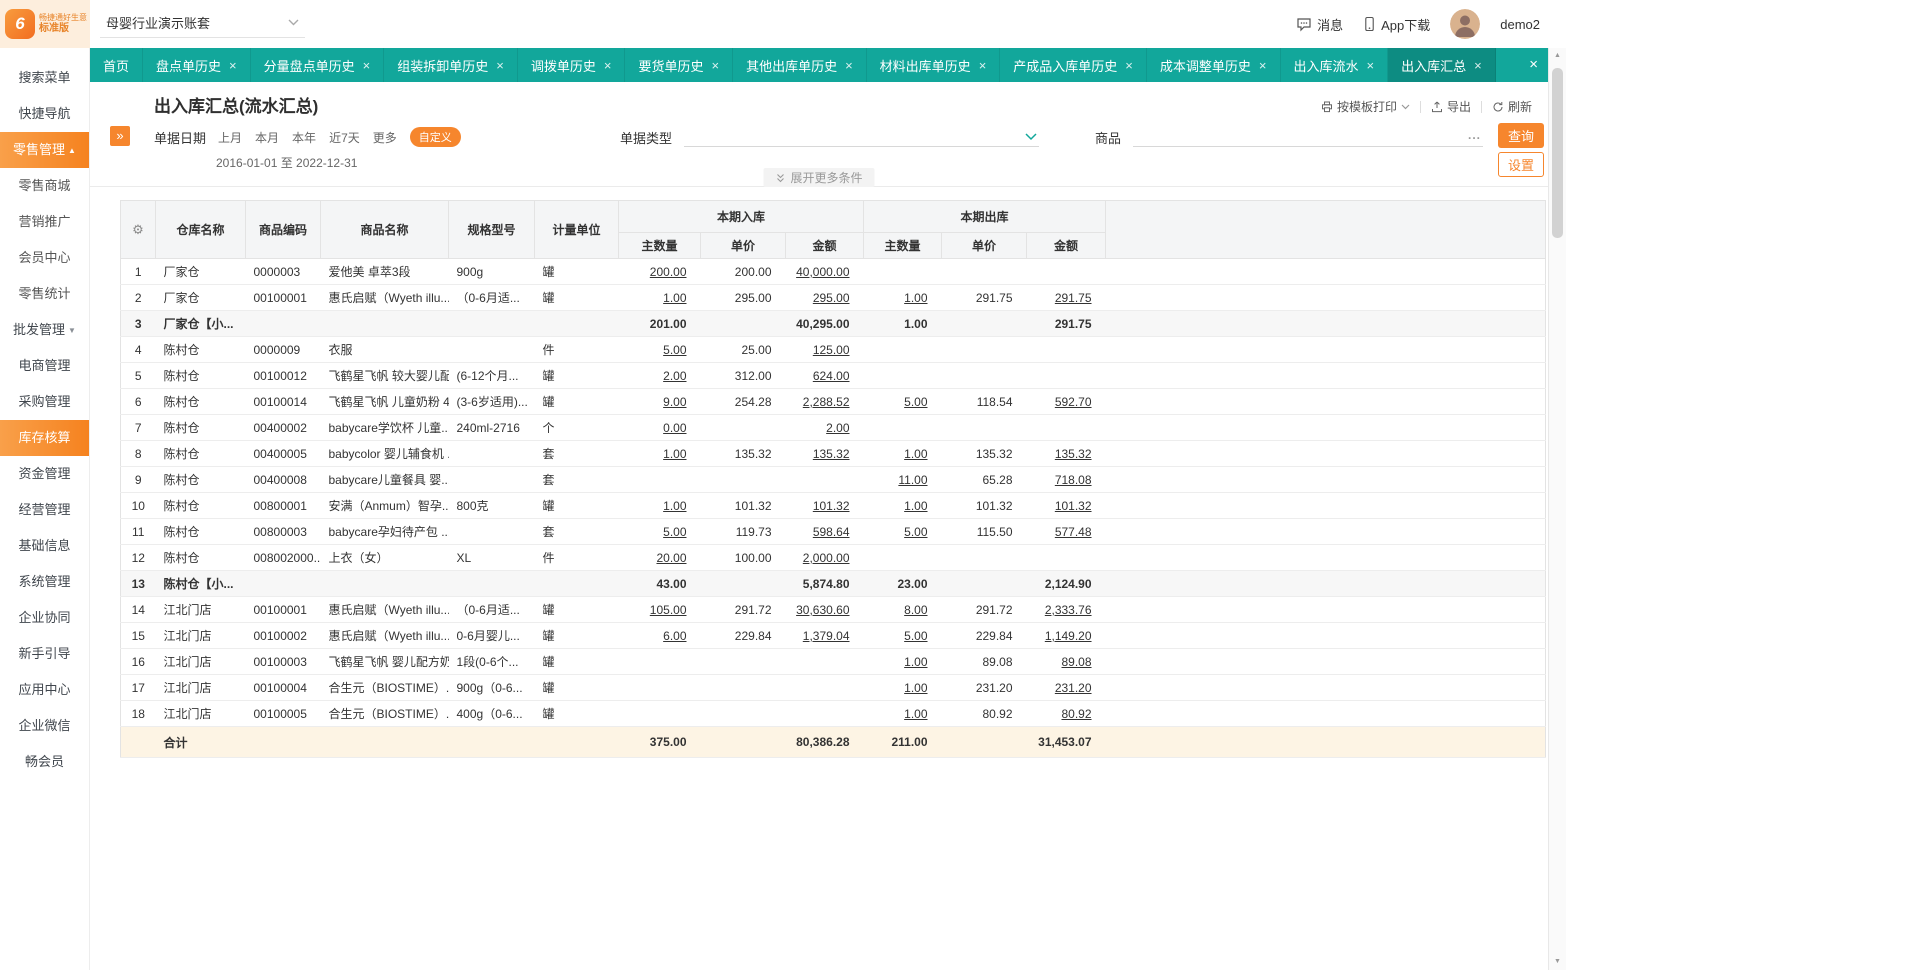 The image size is (1919, 970). Describe the element at coordinates (668, 271) in the screenshot. I see `drilldown-link: 200.00` at that location.